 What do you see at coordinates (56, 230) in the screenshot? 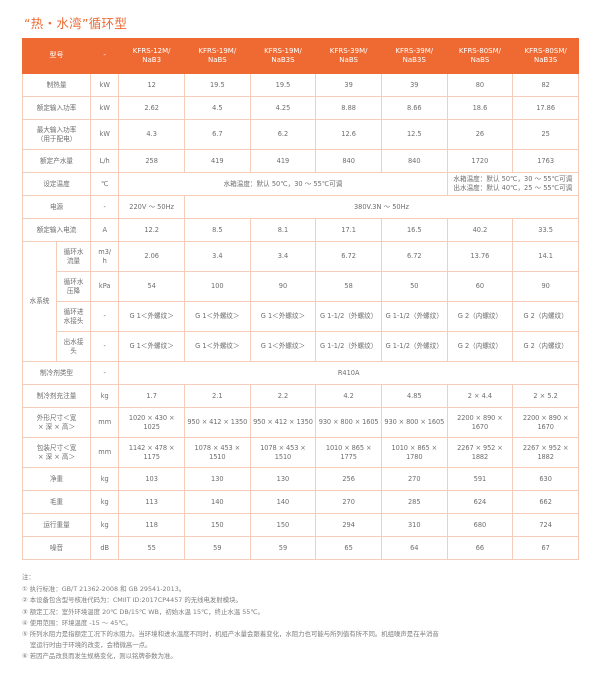
I see `row-label: 额定输入电流` at bounding box center [56, 230].